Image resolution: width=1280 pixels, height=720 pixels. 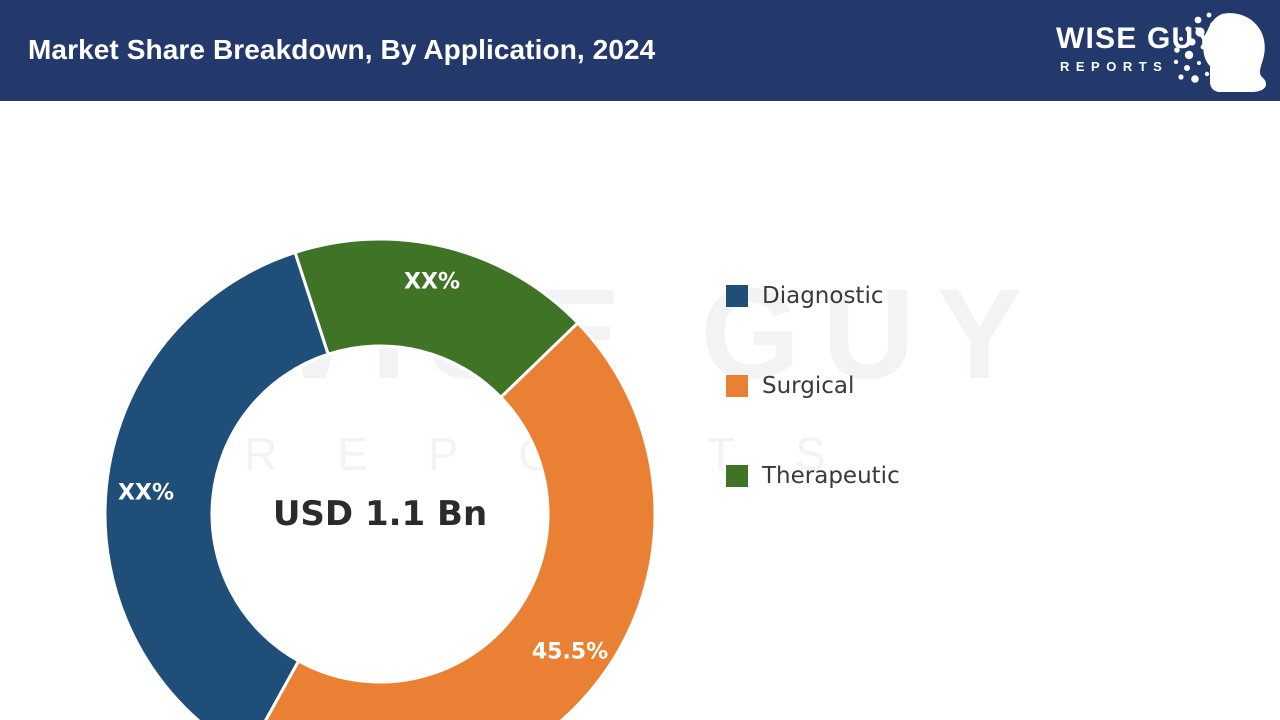 I want to click on donut-slice-diagnostic, so click(x=216, y=485).